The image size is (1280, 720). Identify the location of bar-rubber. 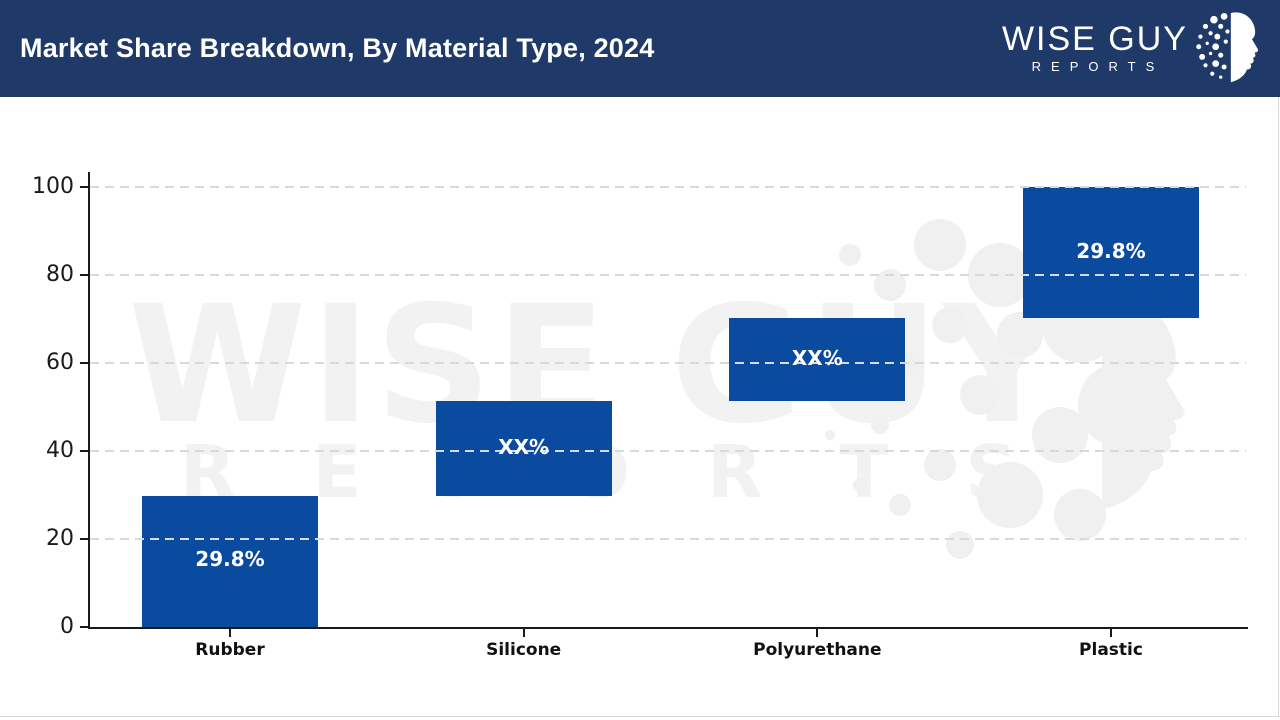
(230, 561).